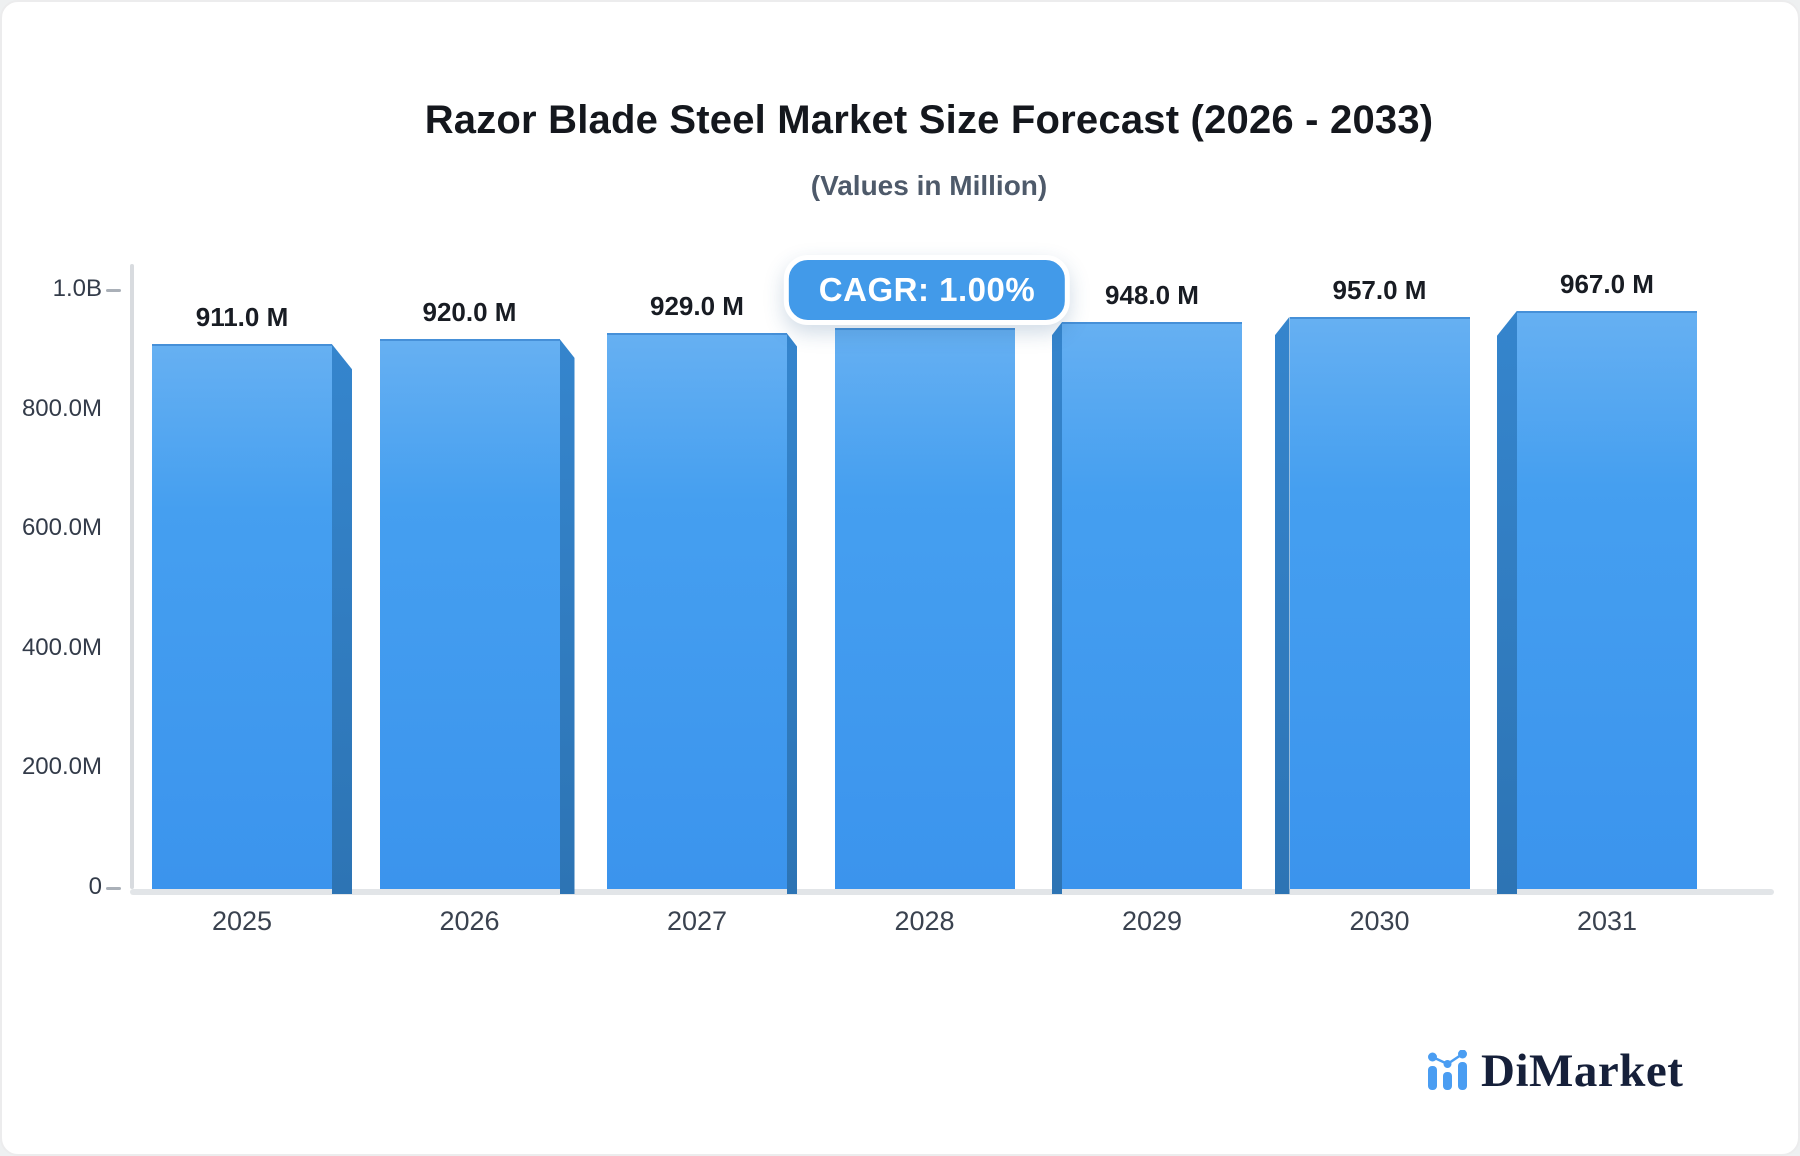 The height and width of the screenshot is (1156, 1800). Describe the element at coordinates (1152, 295) in the screenshot. I see `bar-value-label: 948.0 M` at that location.